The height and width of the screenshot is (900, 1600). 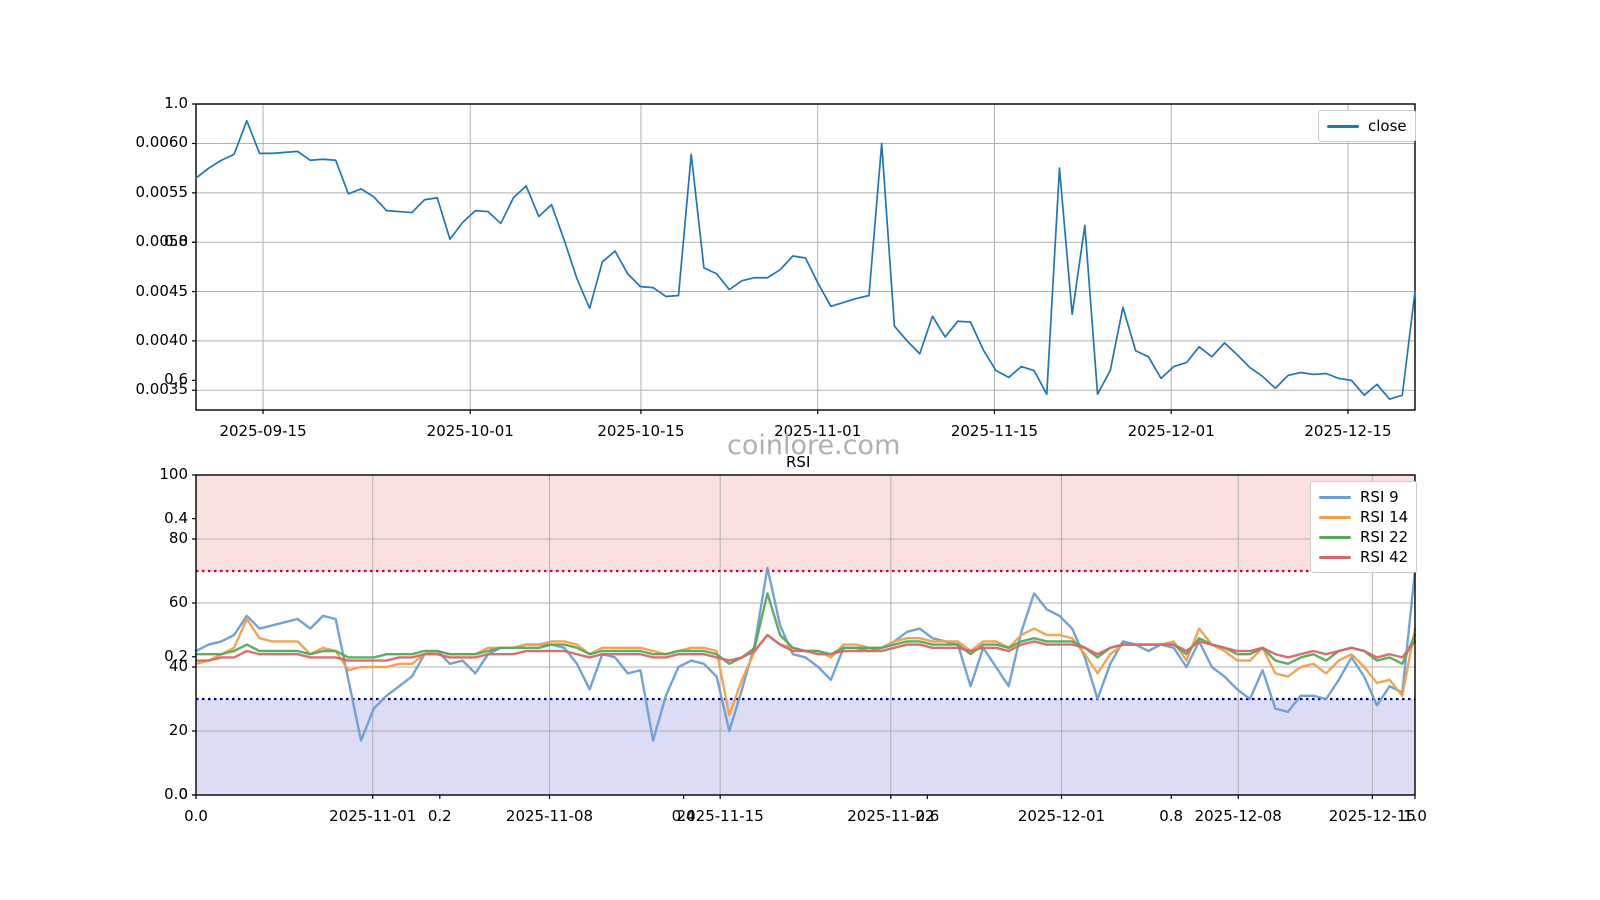 I want to click on overlay-x-tick-label: 0.8, so click(x=1171, y=816).